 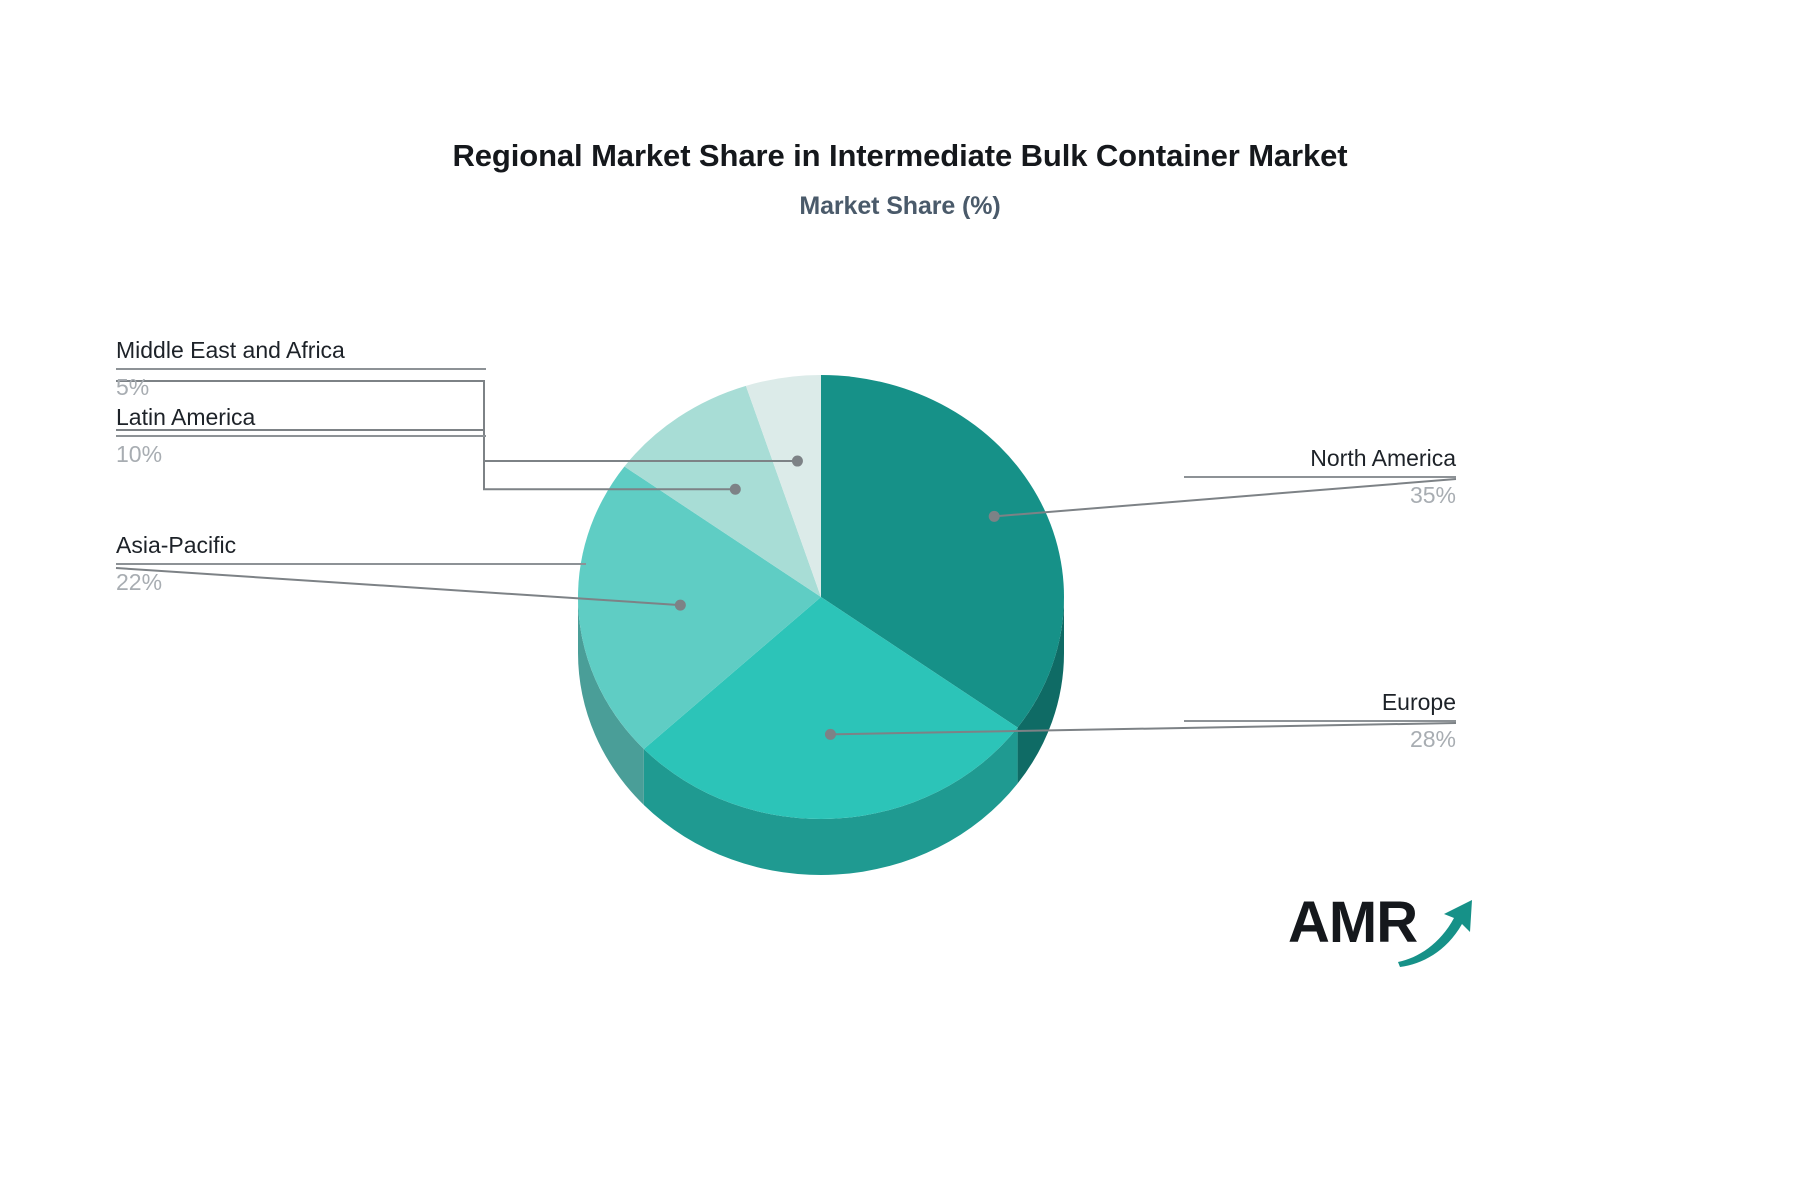 I want to click on callout-europe: Europe 28%, so click(x=1320, y=720).